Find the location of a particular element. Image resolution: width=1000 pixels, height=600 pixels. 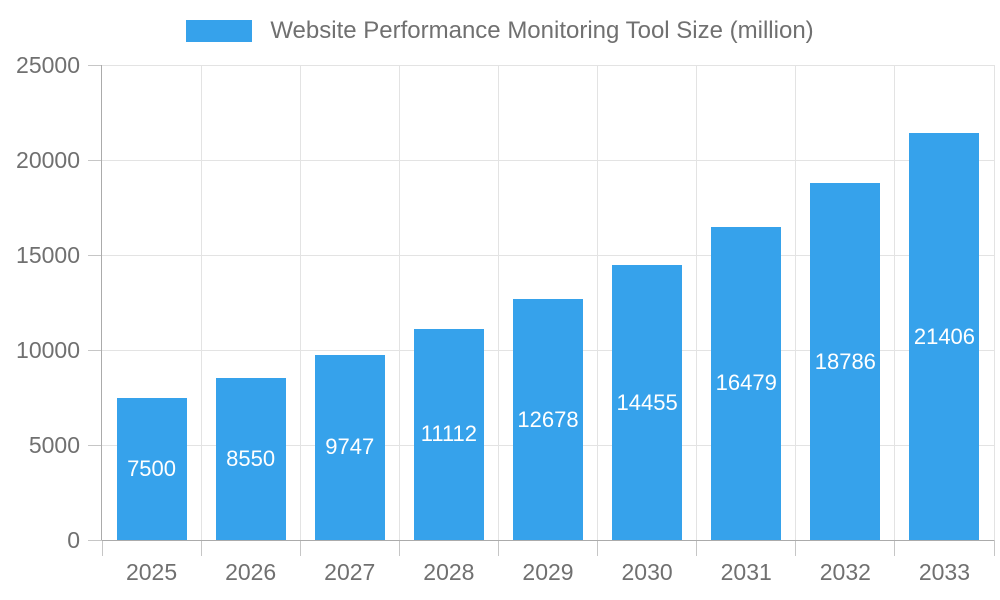

bar-2028: 11112 is located at coordinates (448, 434).